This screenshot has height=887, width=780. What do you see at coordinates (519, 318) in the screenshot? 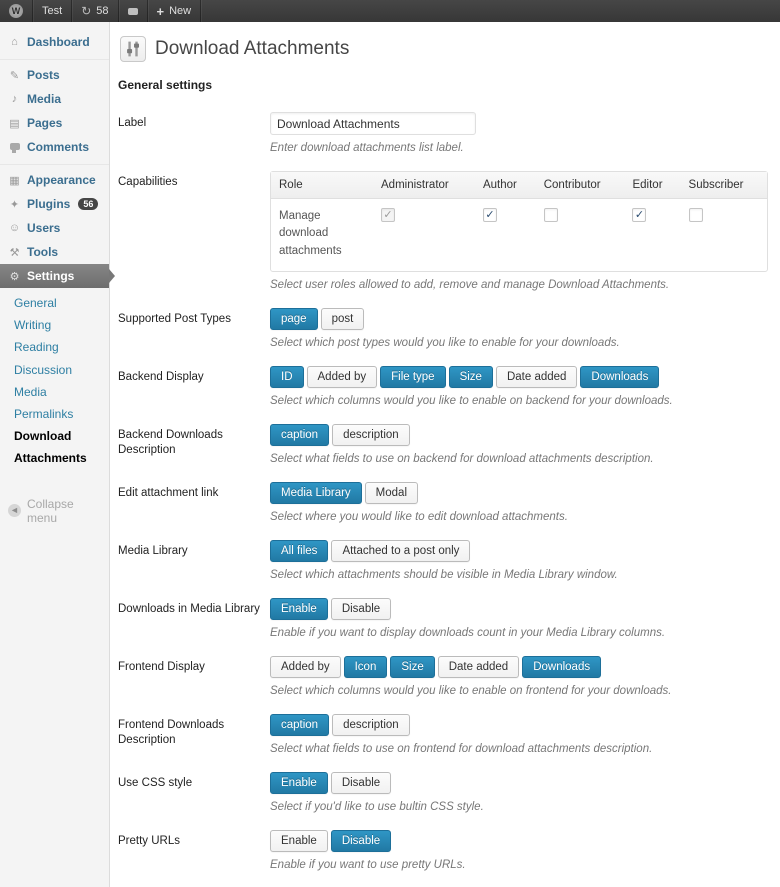
I see `button-group: page post` at bounding box center [519, 318].